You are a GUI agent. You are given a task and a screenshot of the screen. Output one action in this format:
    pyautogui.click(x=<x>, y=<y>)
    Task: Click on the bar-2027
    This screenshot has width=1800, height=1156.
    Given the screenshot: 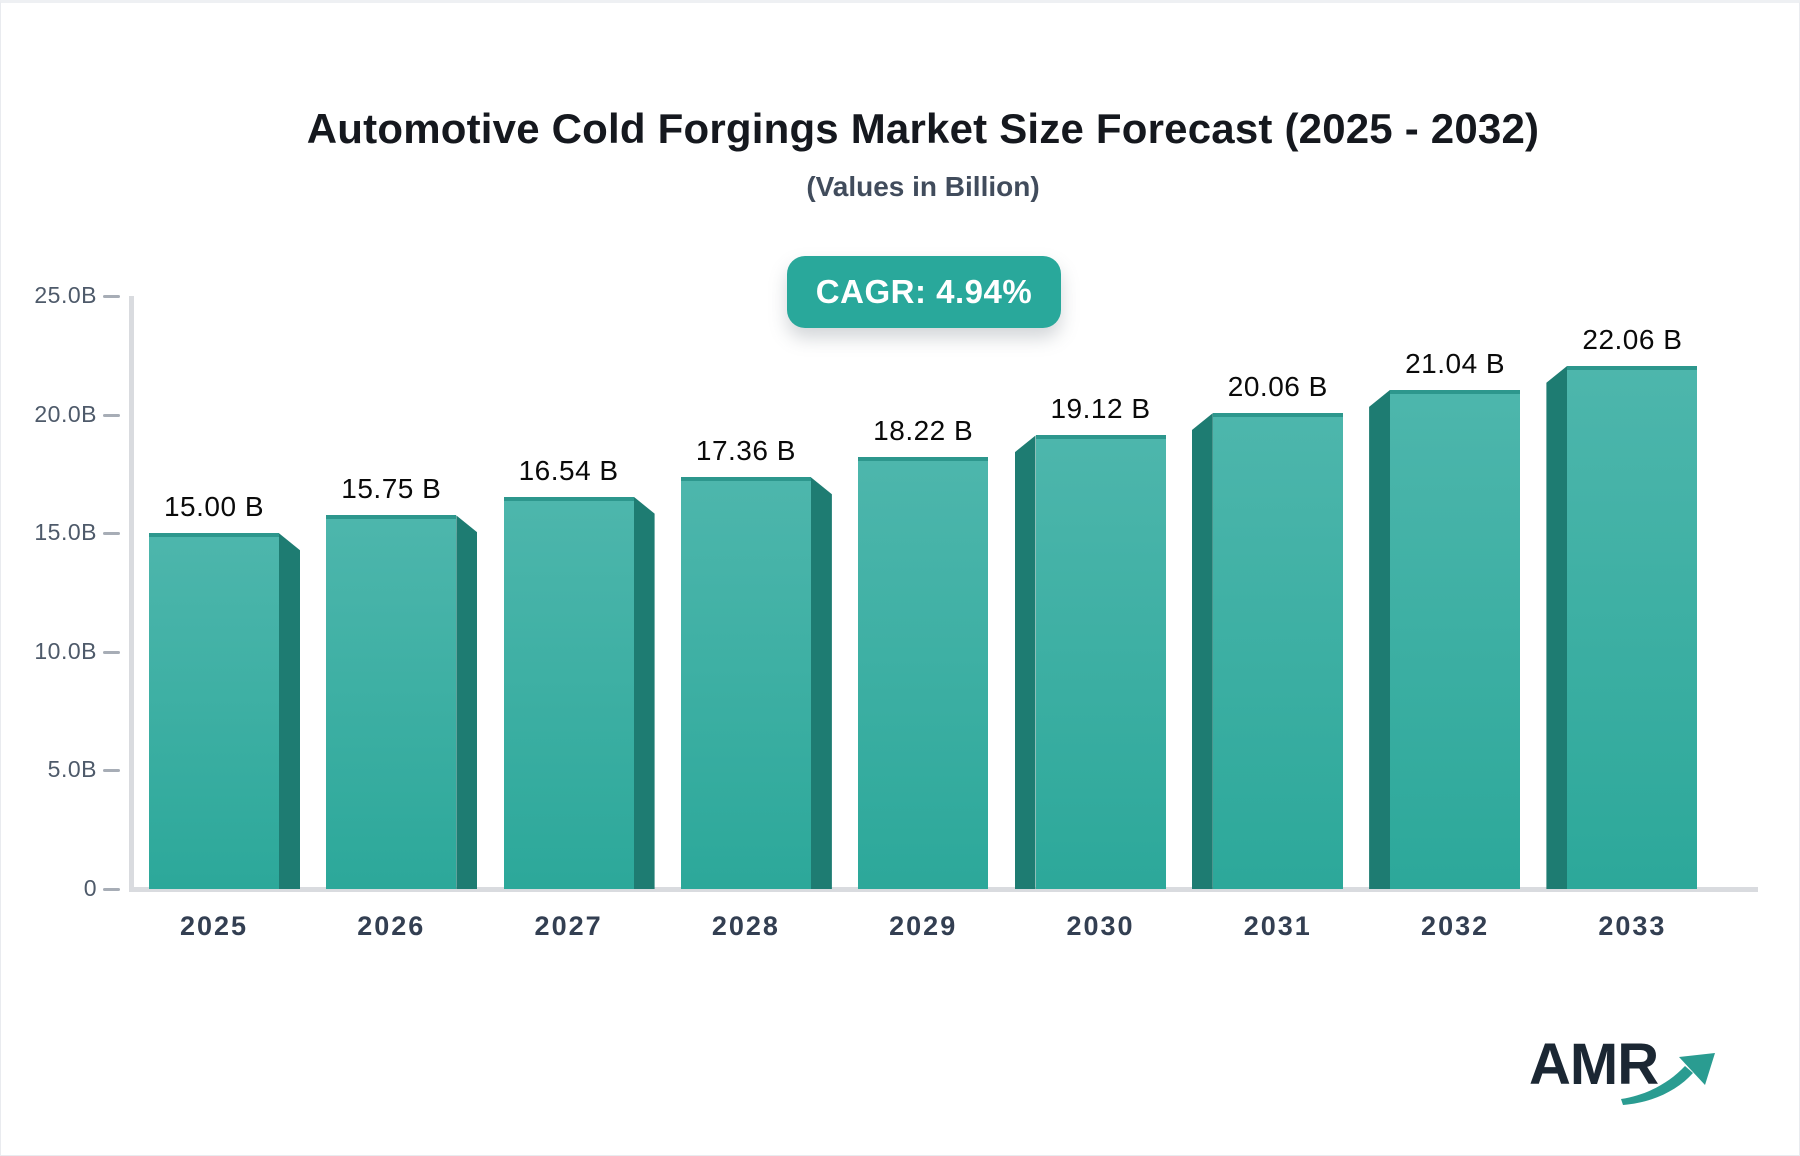 What is the action you would take?
    pyautogui.click(x=568, y=692)
    